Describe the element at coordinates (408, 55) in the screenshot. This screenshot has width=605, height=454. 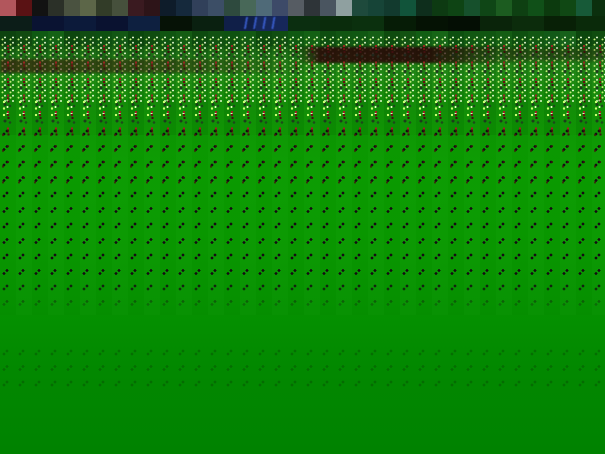
I see `maroon-glitch-streak-right` at that location.